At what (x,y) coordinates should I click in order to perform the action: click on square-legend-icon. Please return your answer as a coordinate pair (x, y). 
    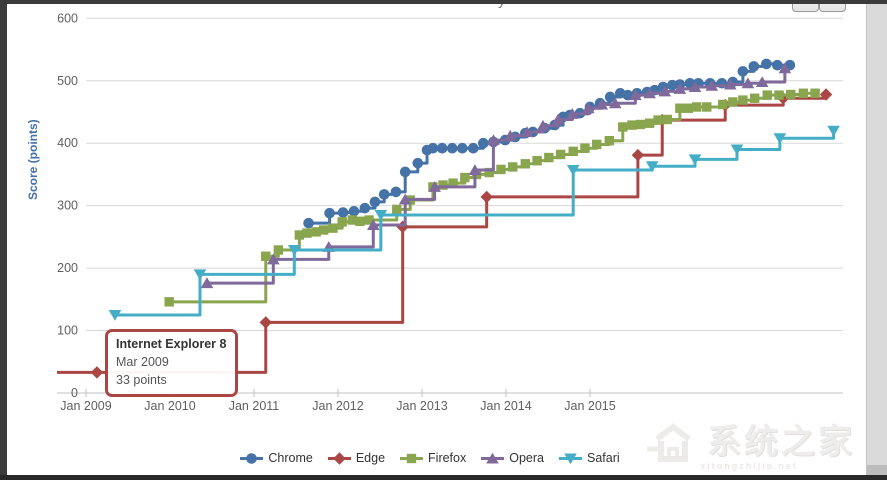
    Looking at the image, I should click on (412, 458).